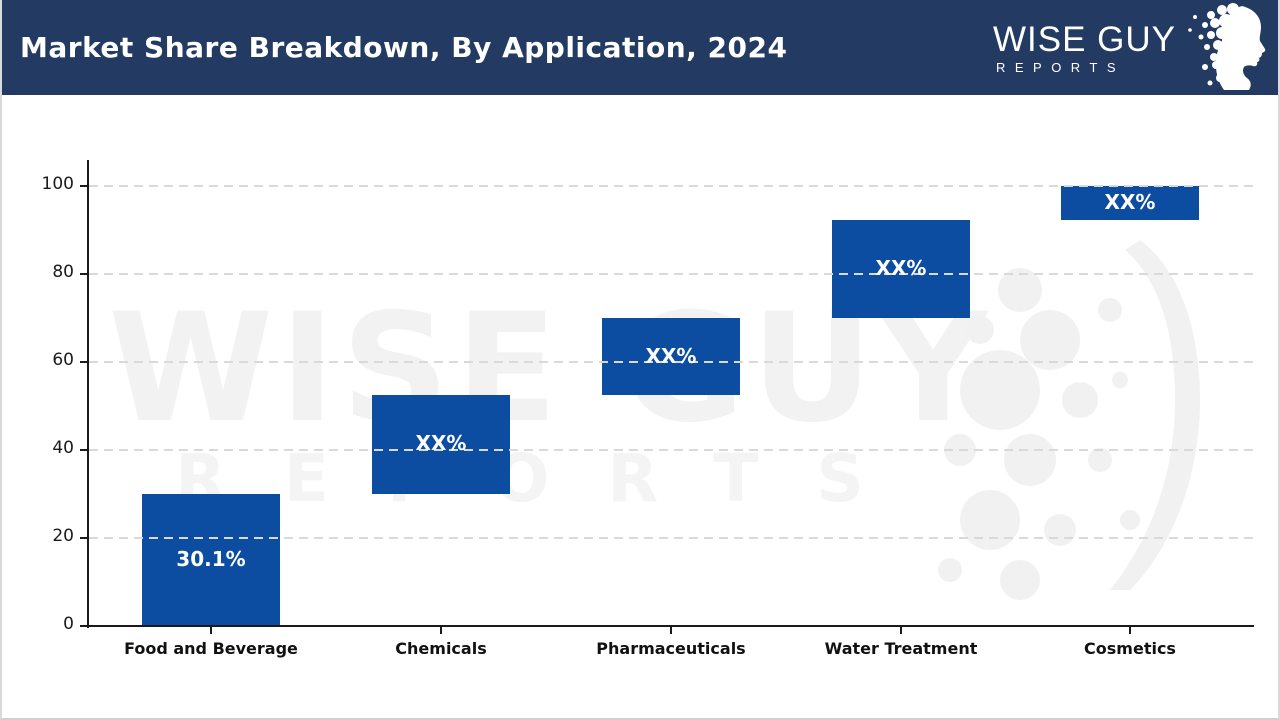 The height and width of the screenshot is (720, 1280). I want to click on bar-value-label-cosmetics: XX%, so click(1130, 201).